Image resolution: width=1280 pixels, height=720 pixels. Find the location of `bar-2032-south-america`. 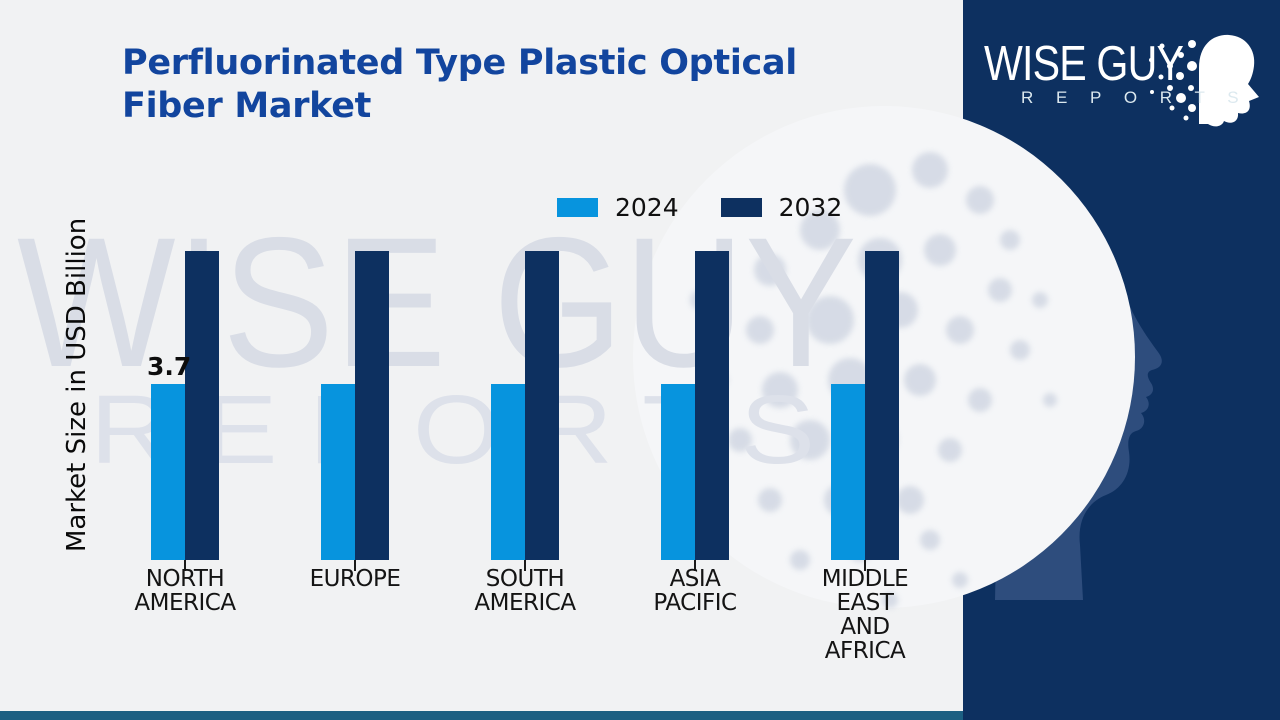

bar-2032-south-america is located at coordinates (542, 405).